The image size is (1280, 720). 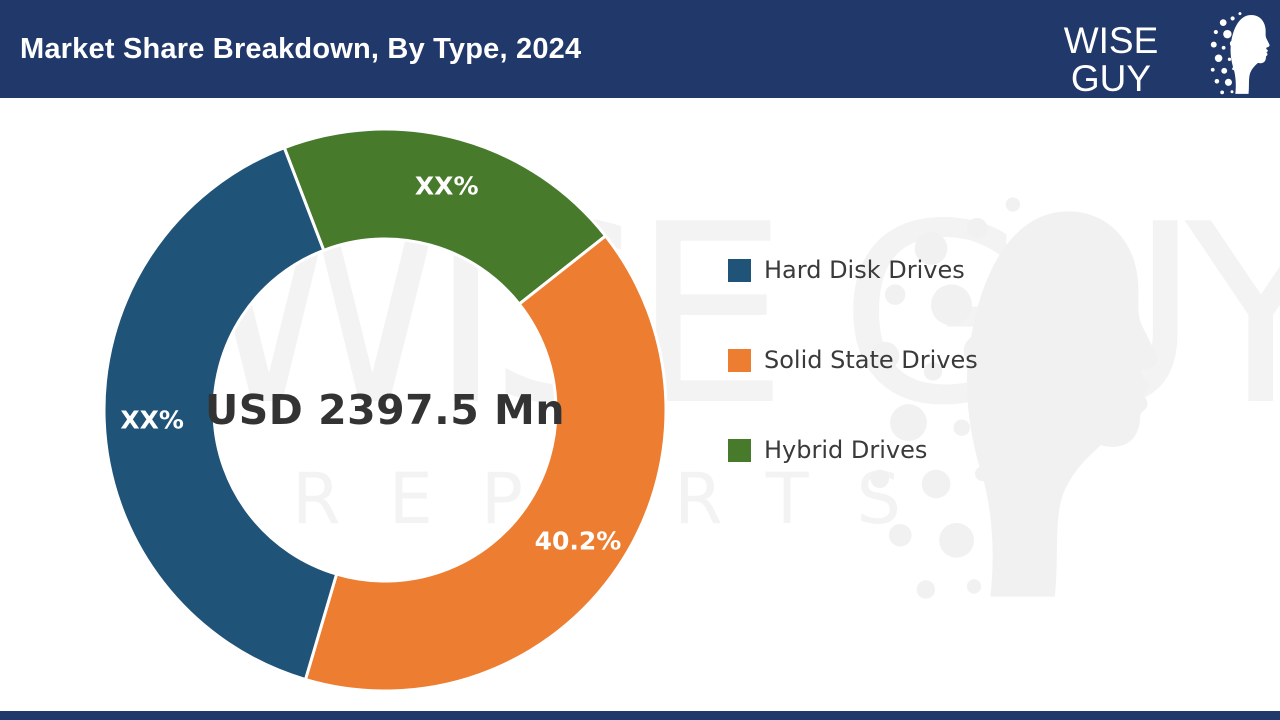 I want to click on legend-item-hybrid-drives: Hybrid Drives, so click(x=853, y=450).